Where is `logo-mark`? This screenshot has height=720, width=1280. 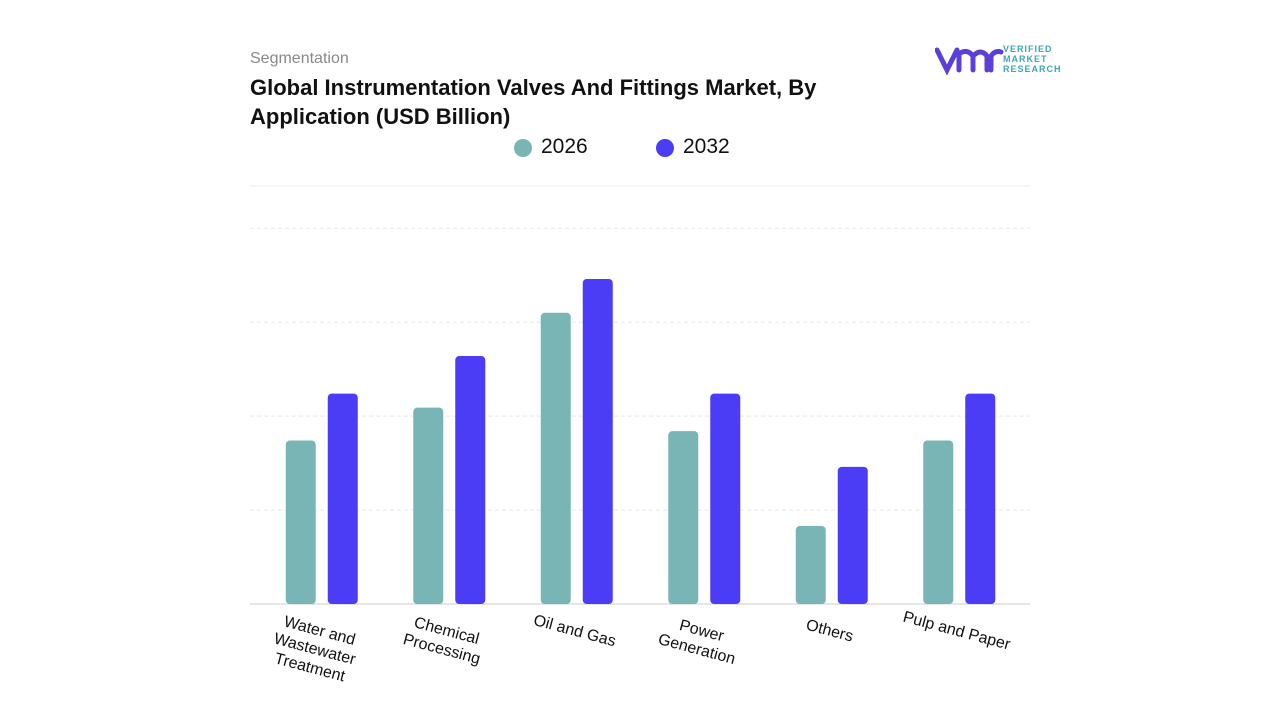
logo-mark is located at coordinates (969, 61).